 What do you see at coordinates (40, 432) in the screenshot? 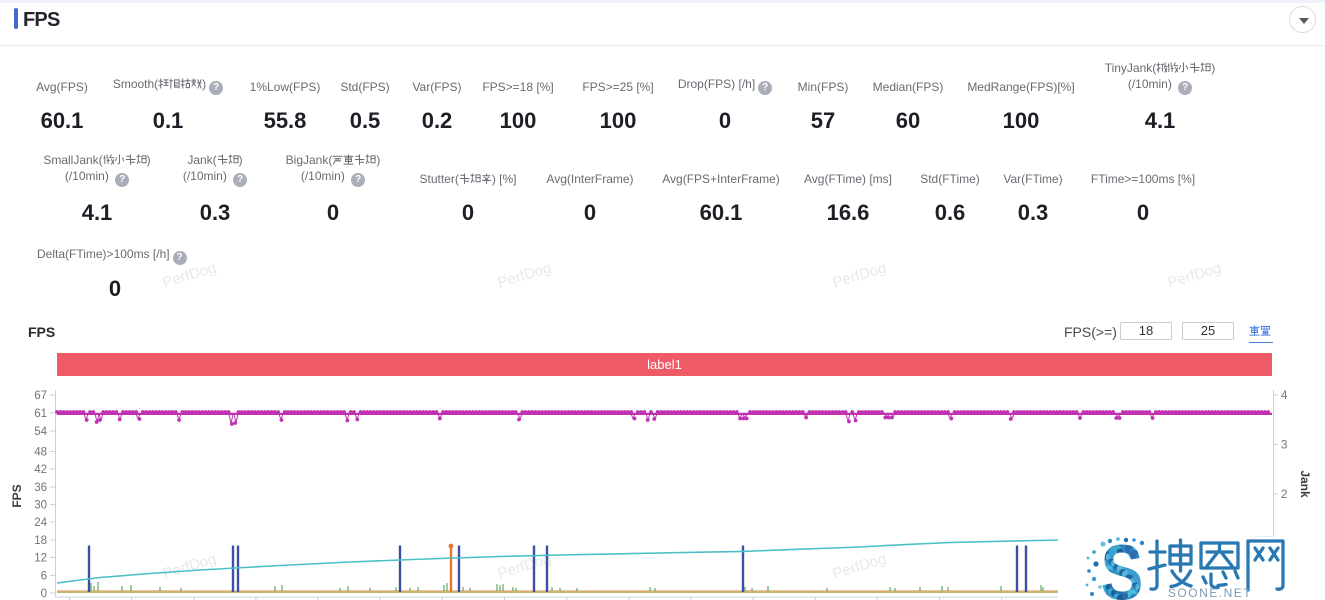
I see `svg-text: 54` at bounding box center [40, 432].